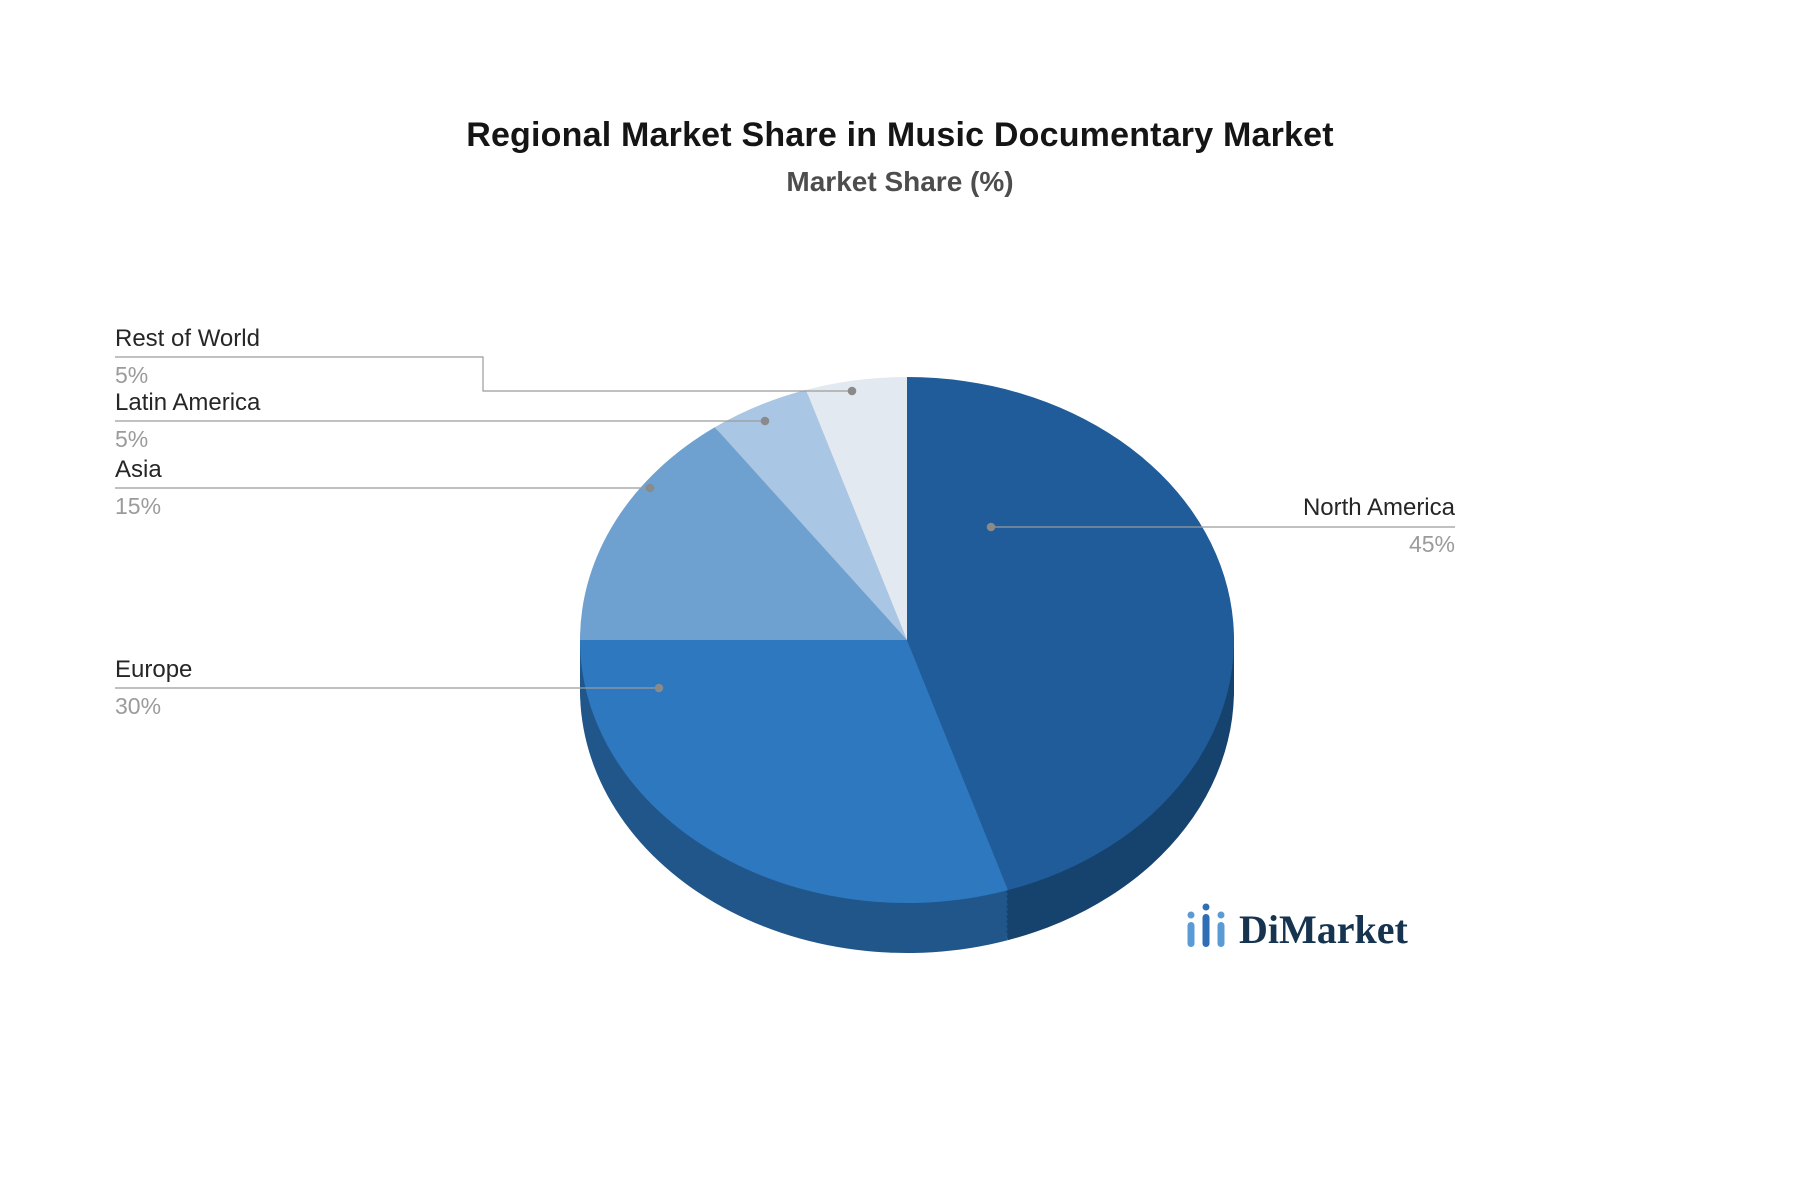 The image size is (1800, 1196). What do you see at coordinates (138, 469) in the screenshot?
I see `slice-label-name: Asia` at bounding box center [138, 469].